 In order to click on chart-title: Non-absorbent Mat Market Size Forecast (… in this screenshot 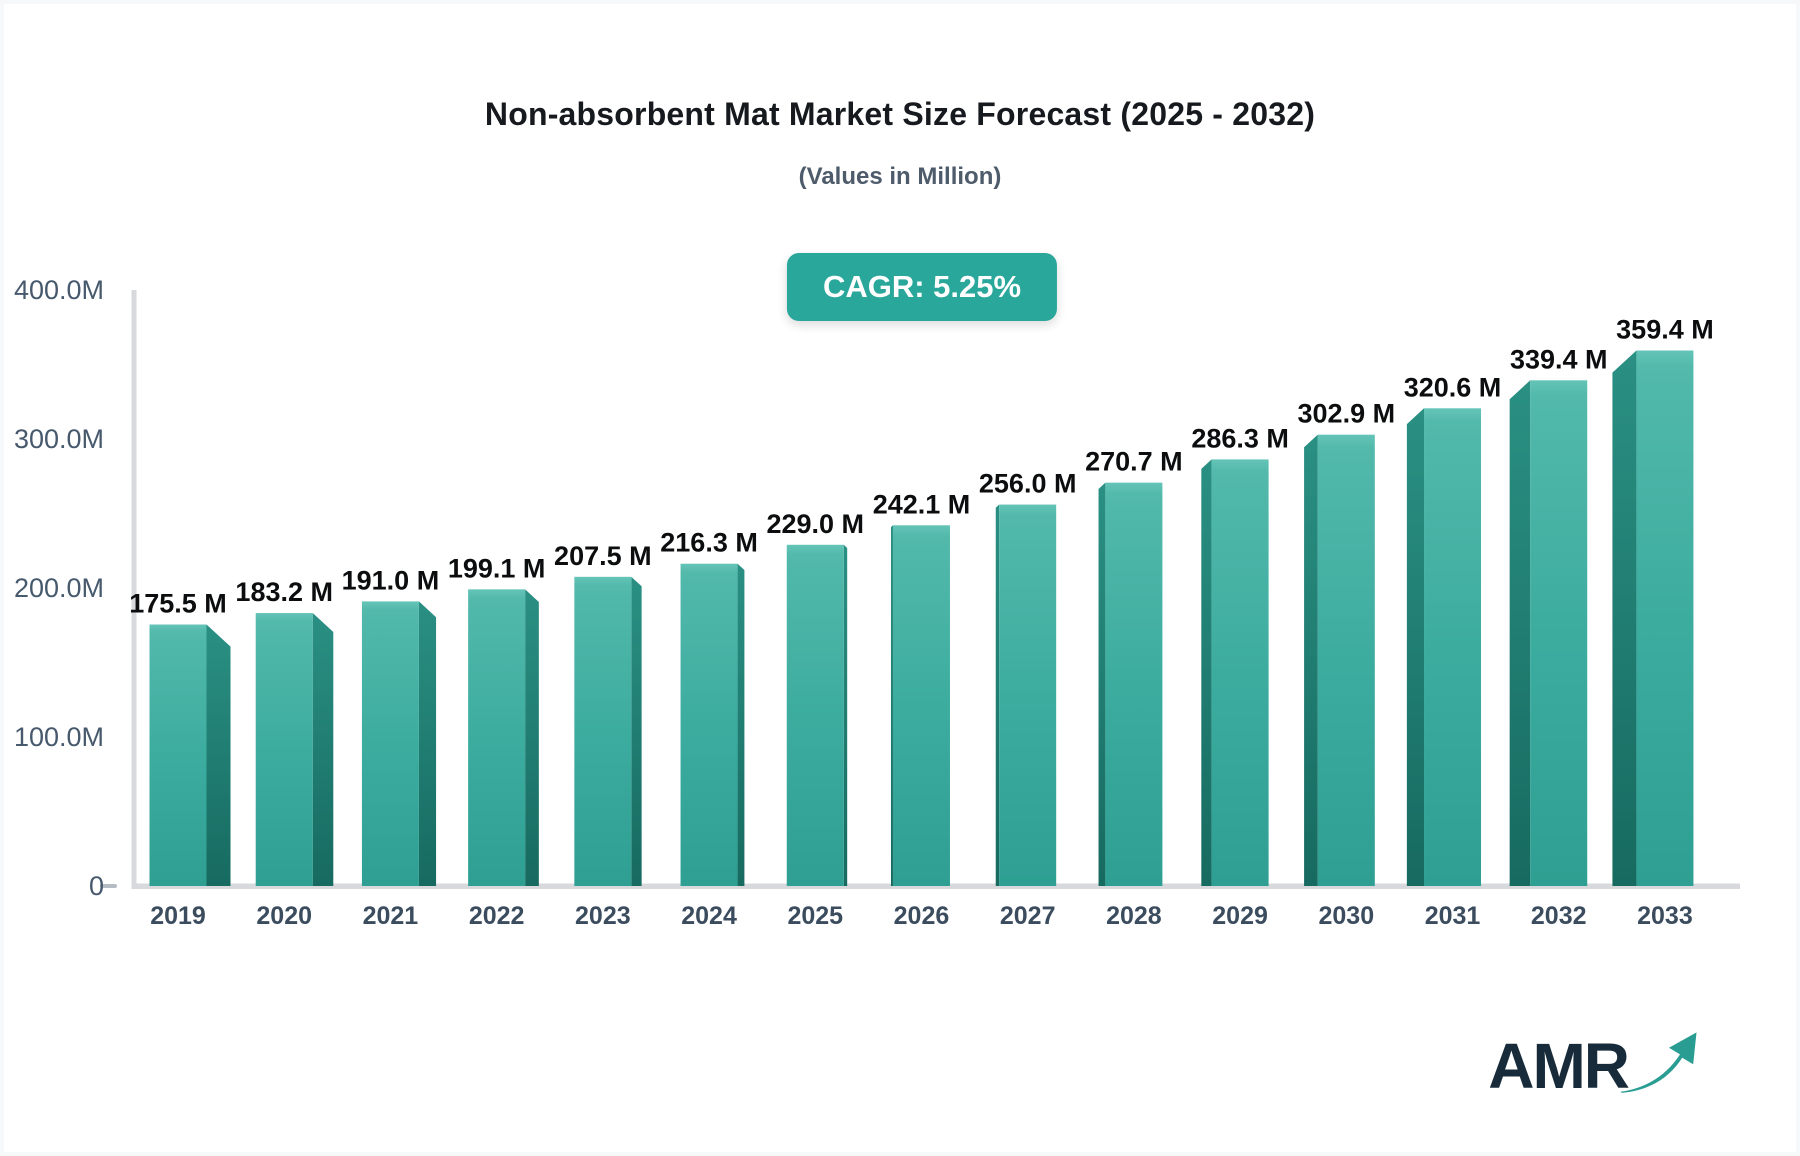, I will do `click(900, 114)`.